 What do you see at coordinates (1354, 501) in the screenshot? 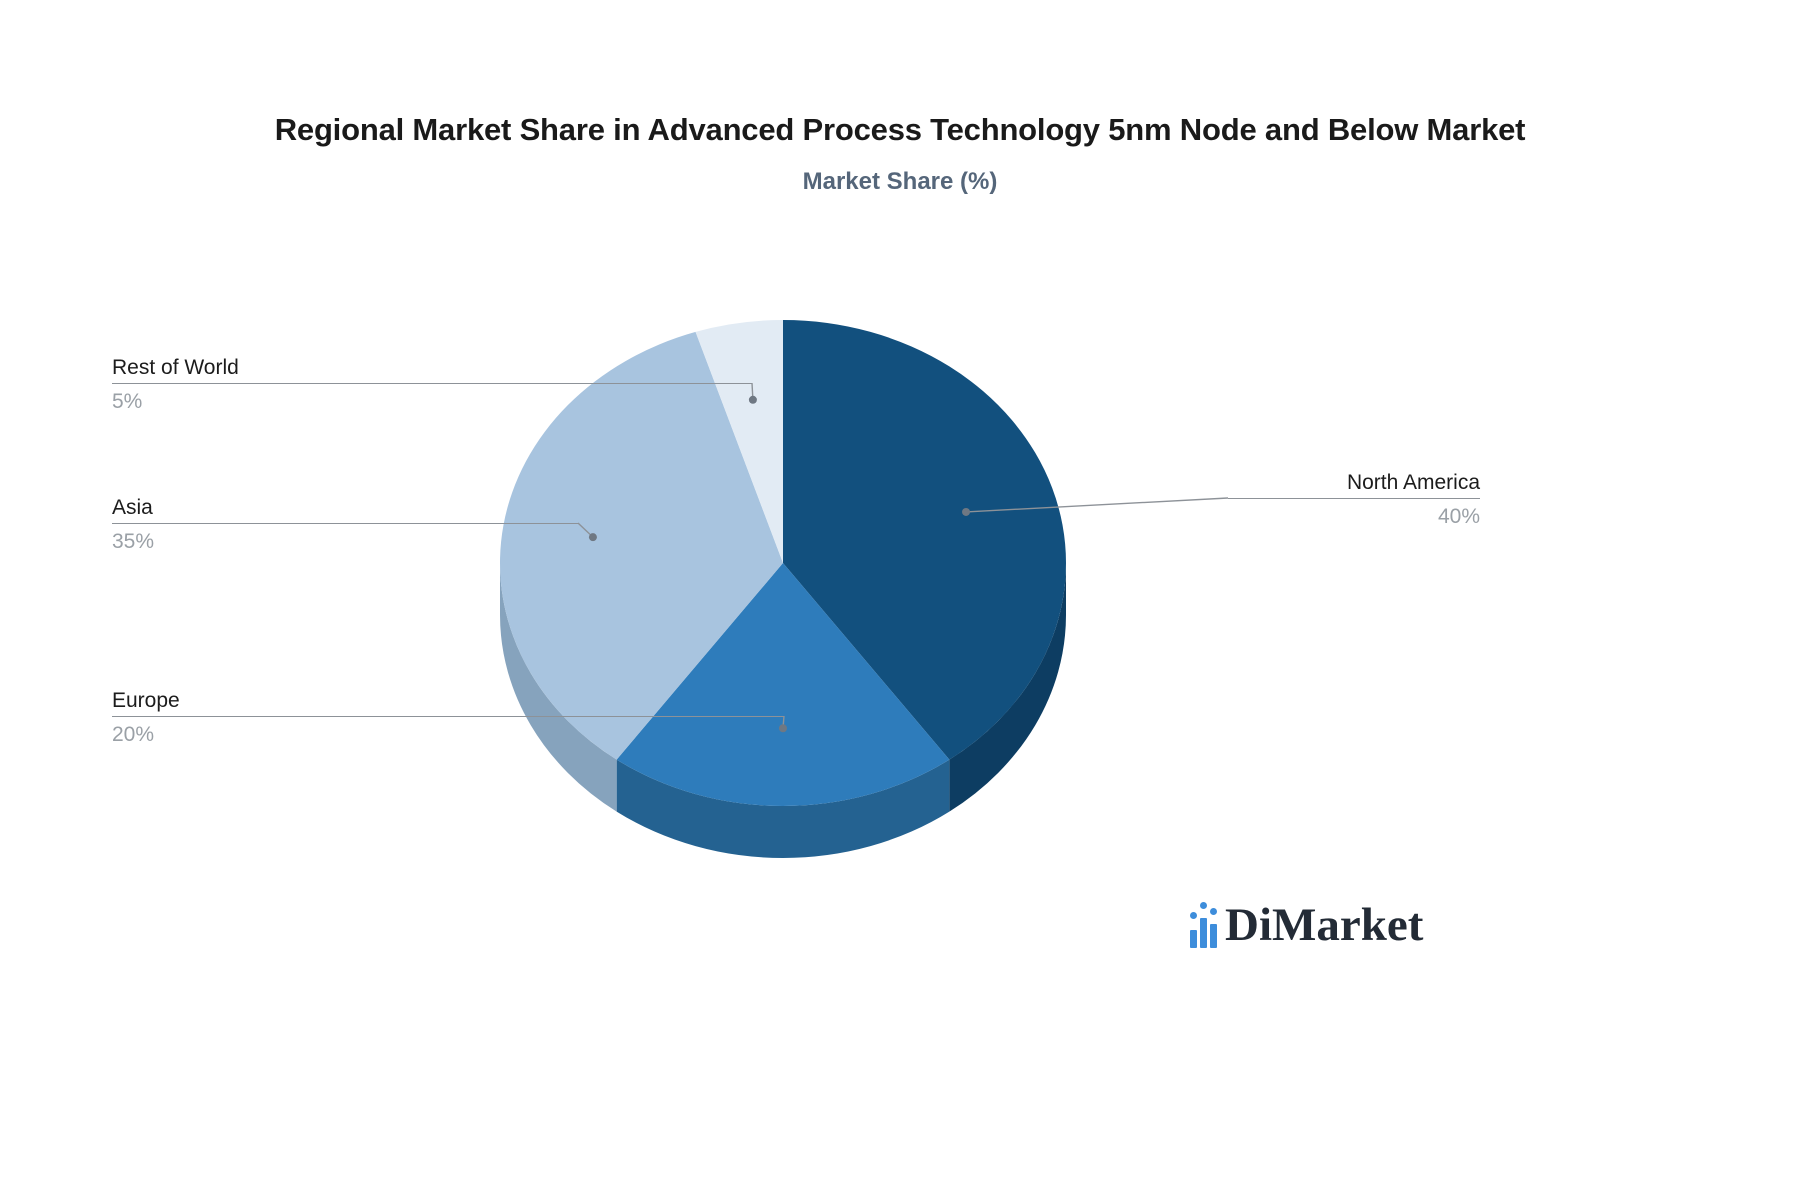
I see `pie-label-north-america: North America 40%` at bounding box center [1354, 501].